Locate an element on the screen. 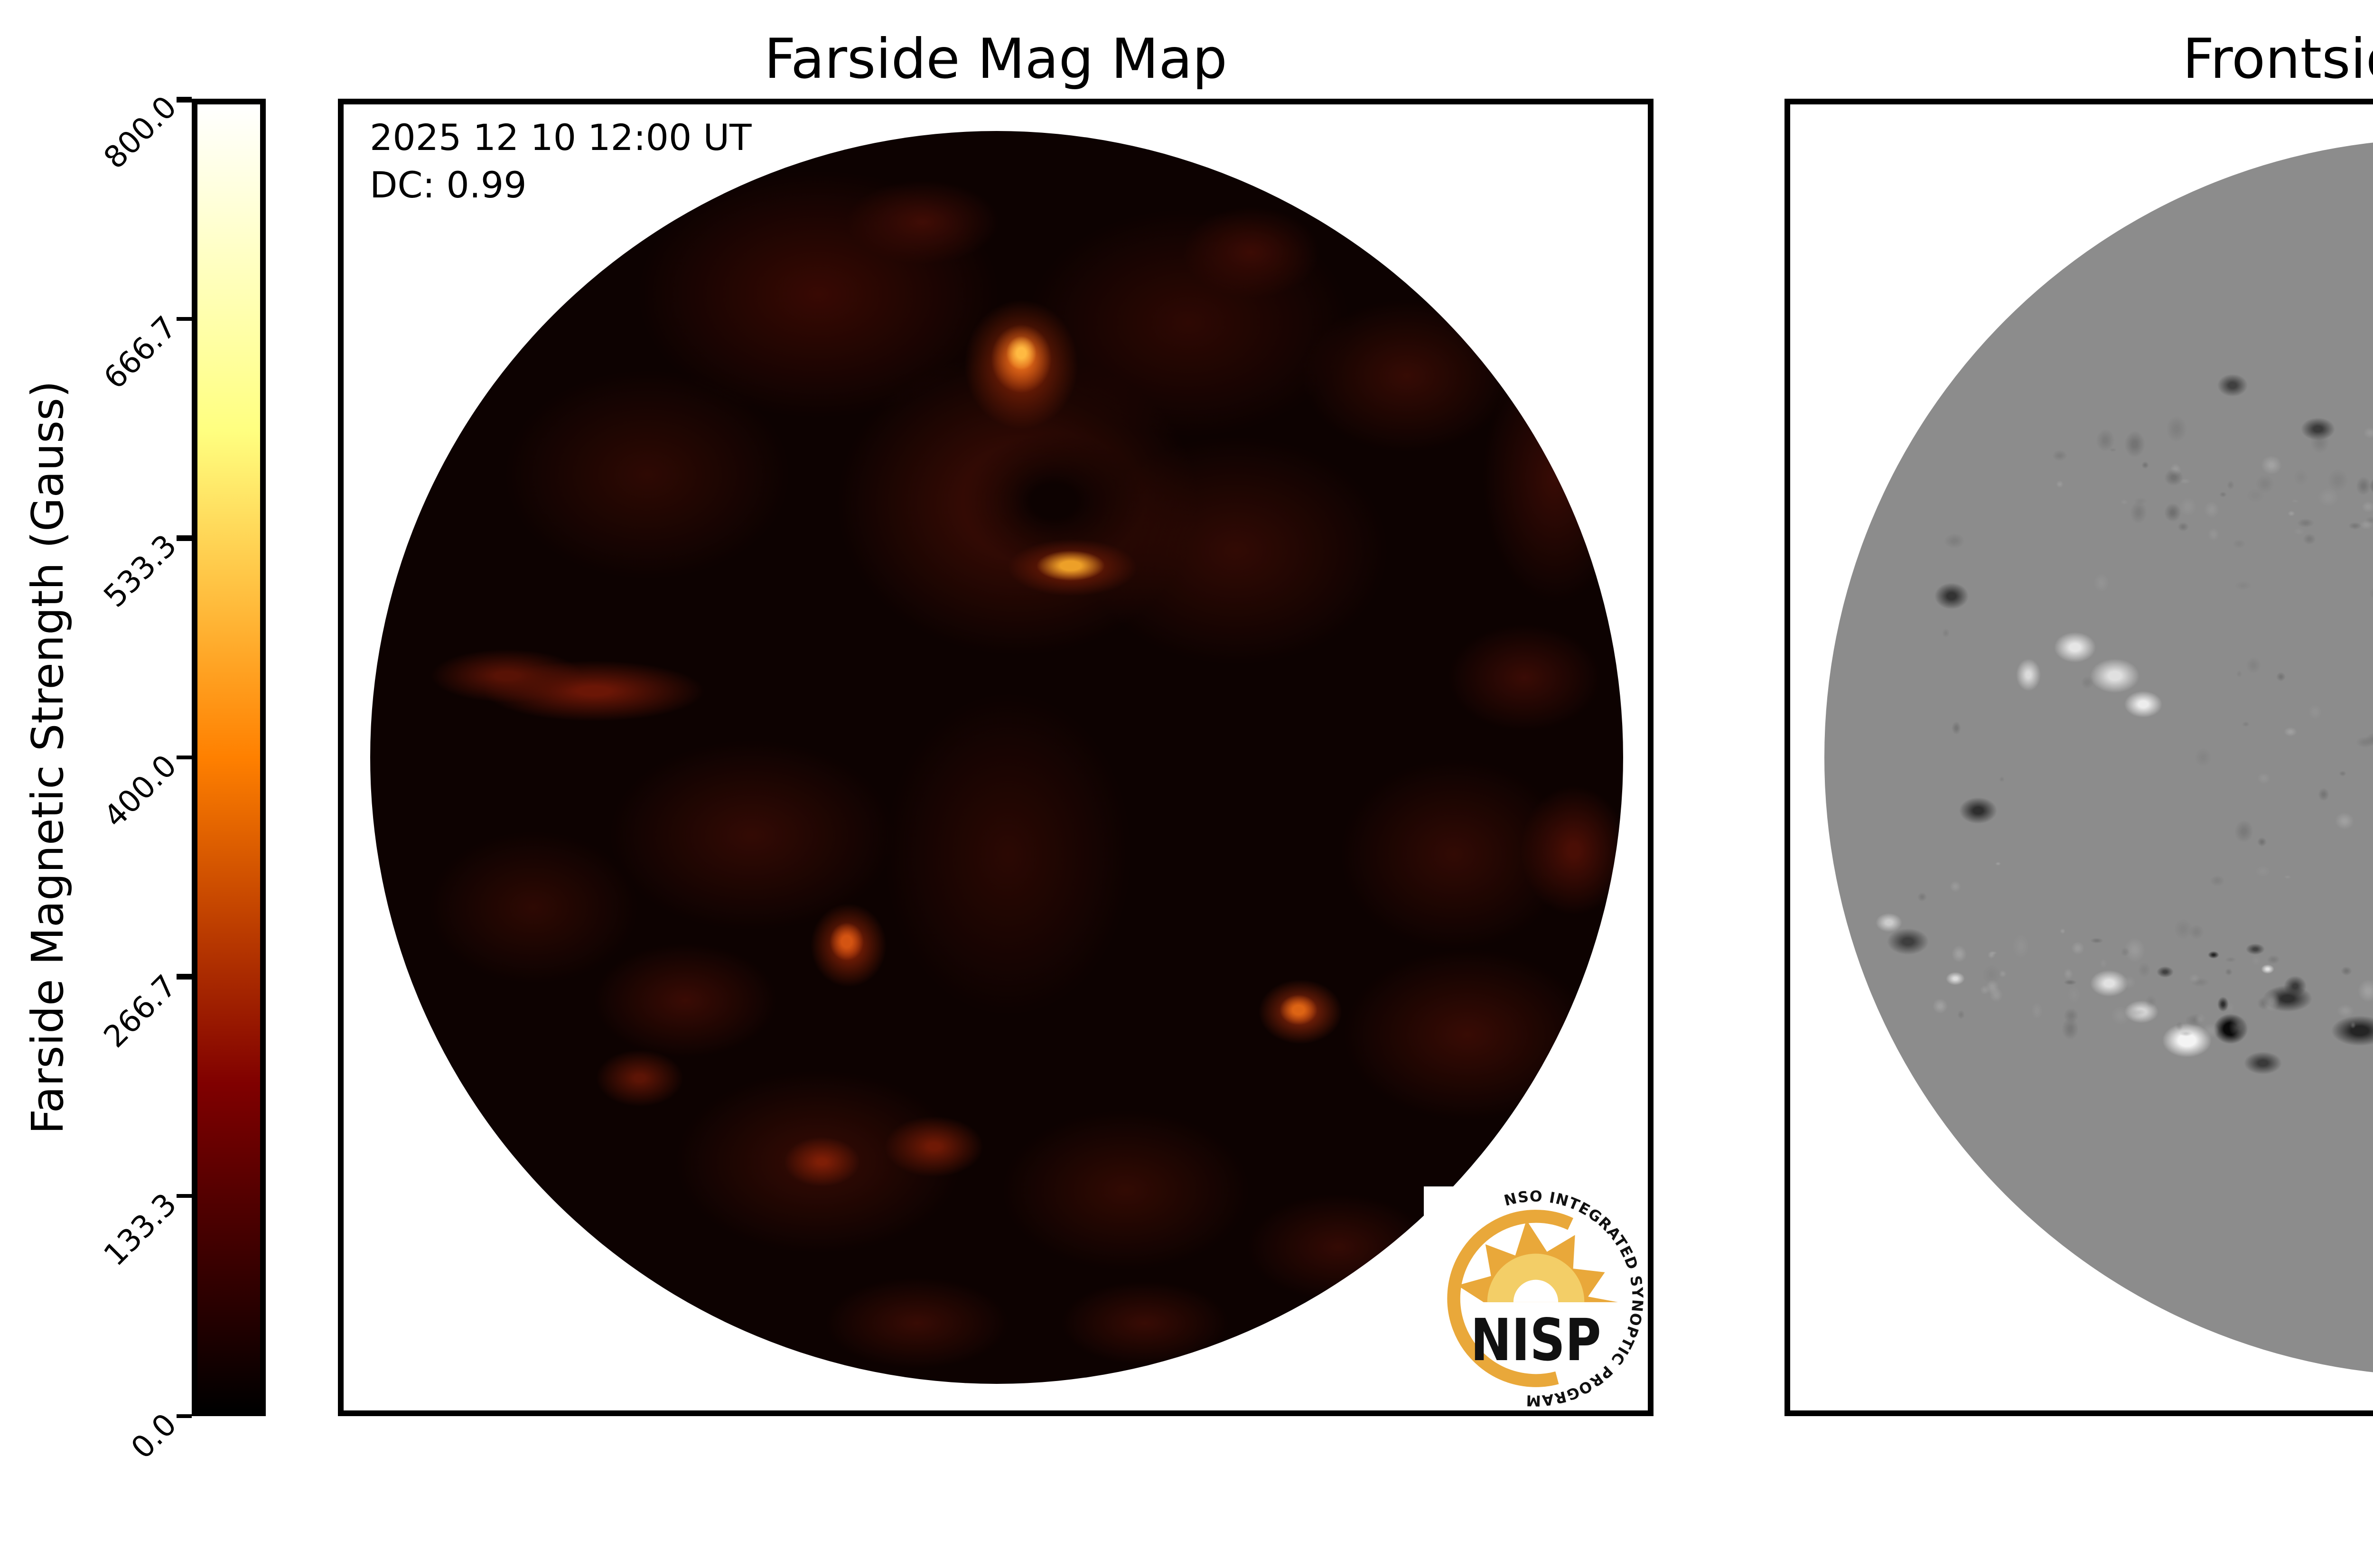 The image size is (2373, 1568). frontside-title: Frontside Mag Map is located at coordinates (2078, 59).